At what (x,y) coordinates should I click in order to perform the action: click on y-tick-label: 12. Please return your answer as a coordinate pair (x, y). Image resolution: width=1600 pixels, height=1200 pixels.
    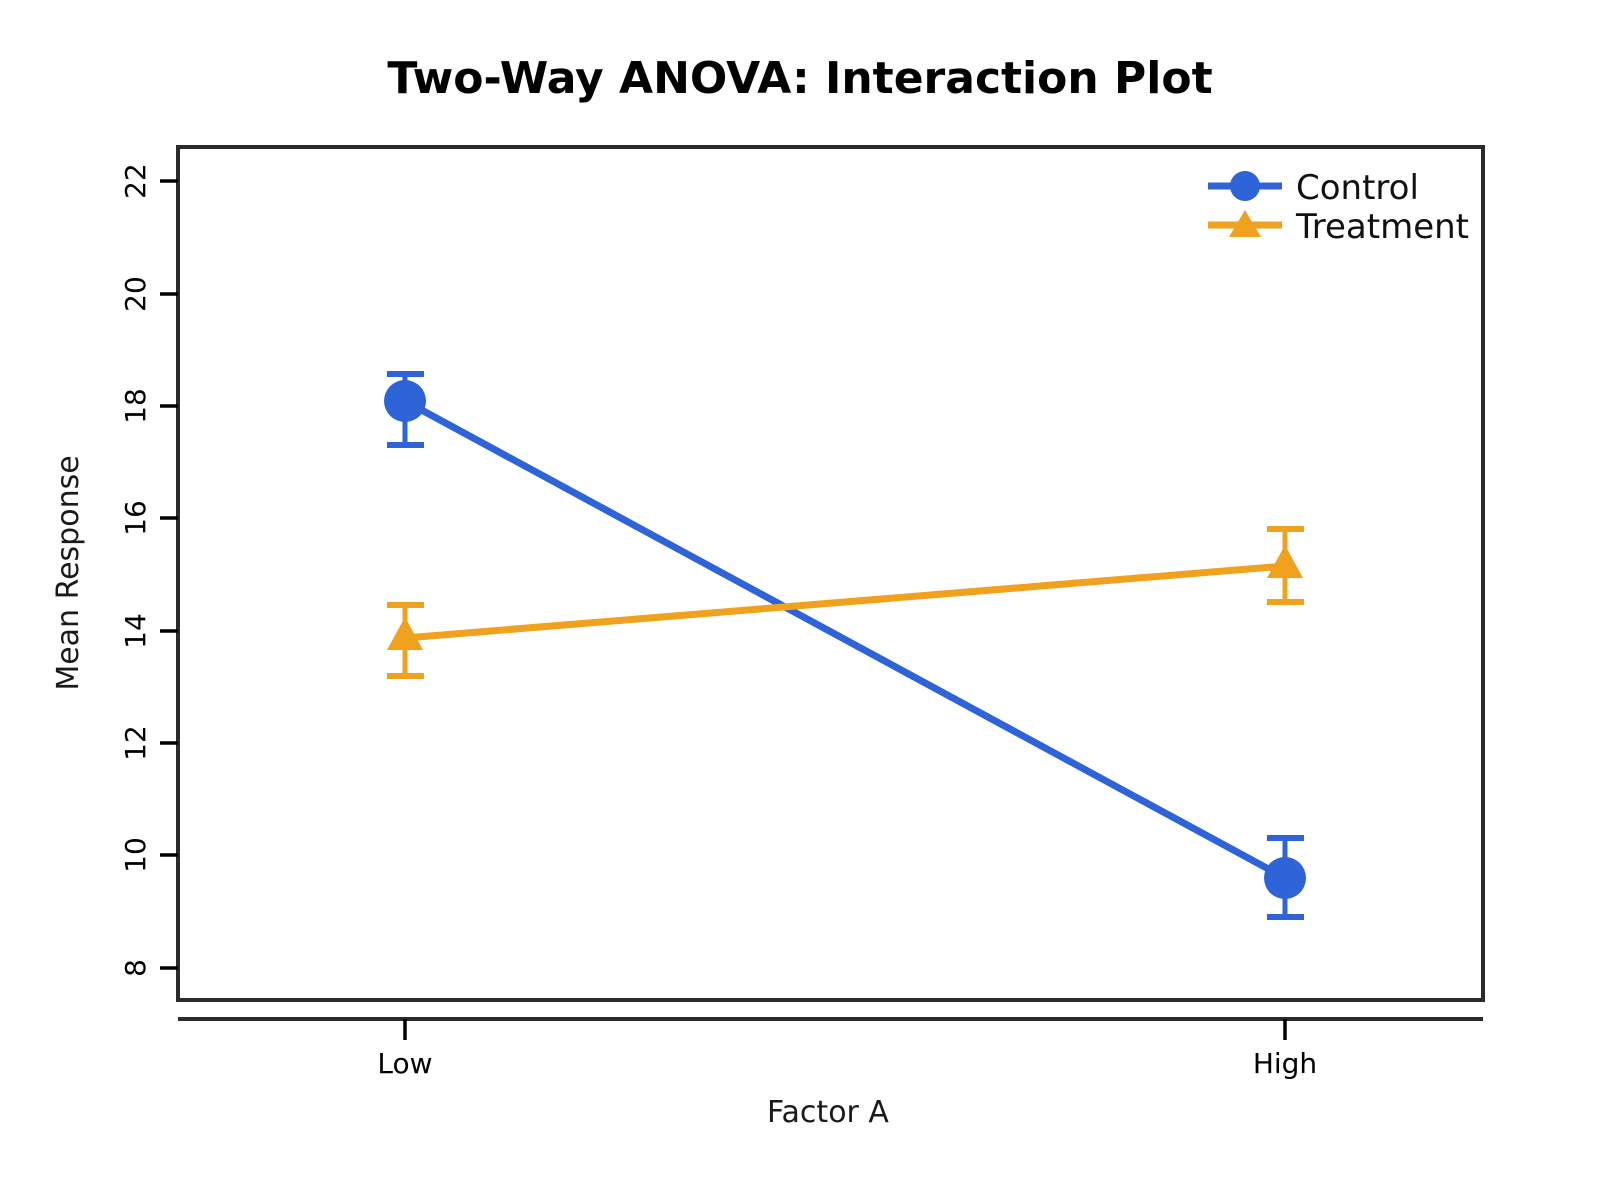
    Looking at the image, I should click on (135, 743).